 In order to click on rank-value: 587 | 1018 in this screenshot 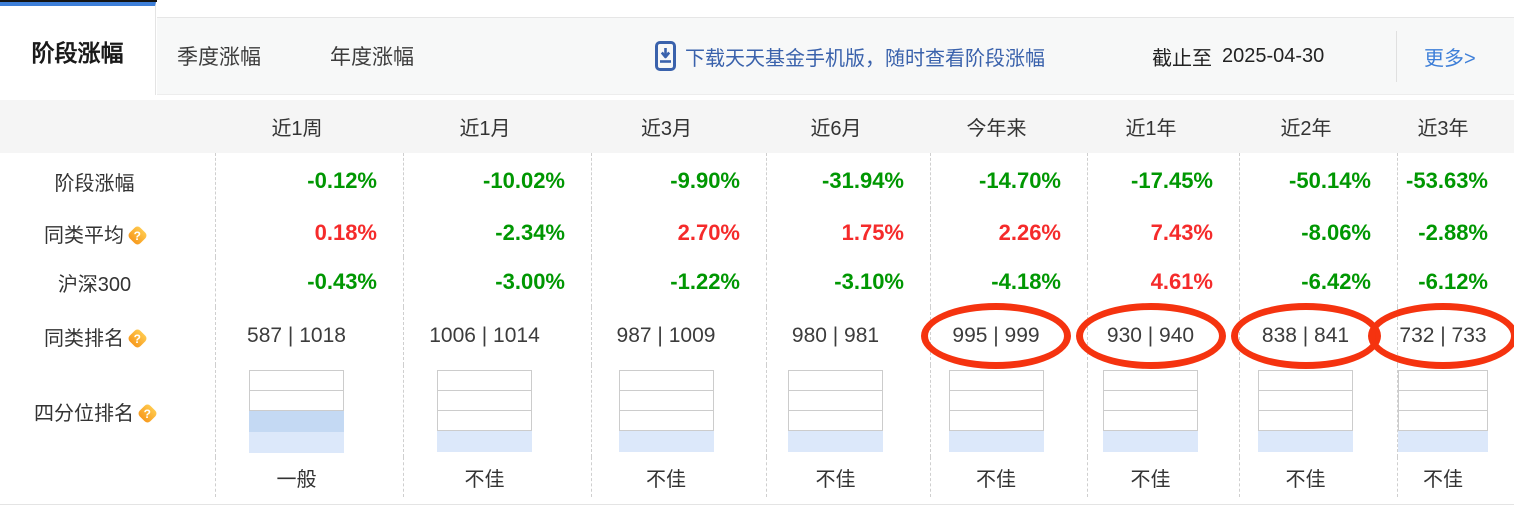, I will do `click(296, 335)`.